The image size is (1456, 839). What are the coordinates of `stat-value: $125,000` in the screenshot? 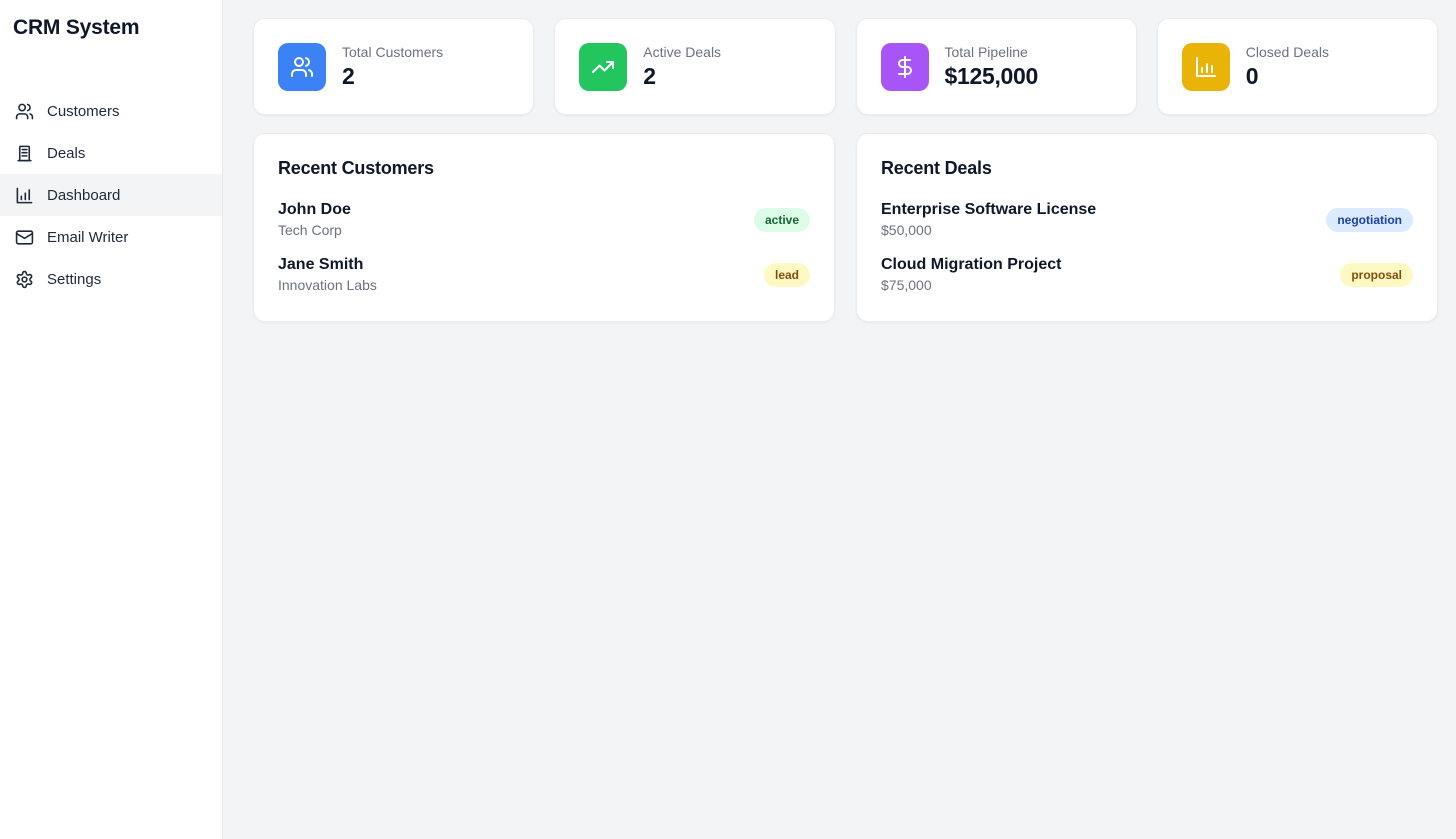 It's located at (991, 75).